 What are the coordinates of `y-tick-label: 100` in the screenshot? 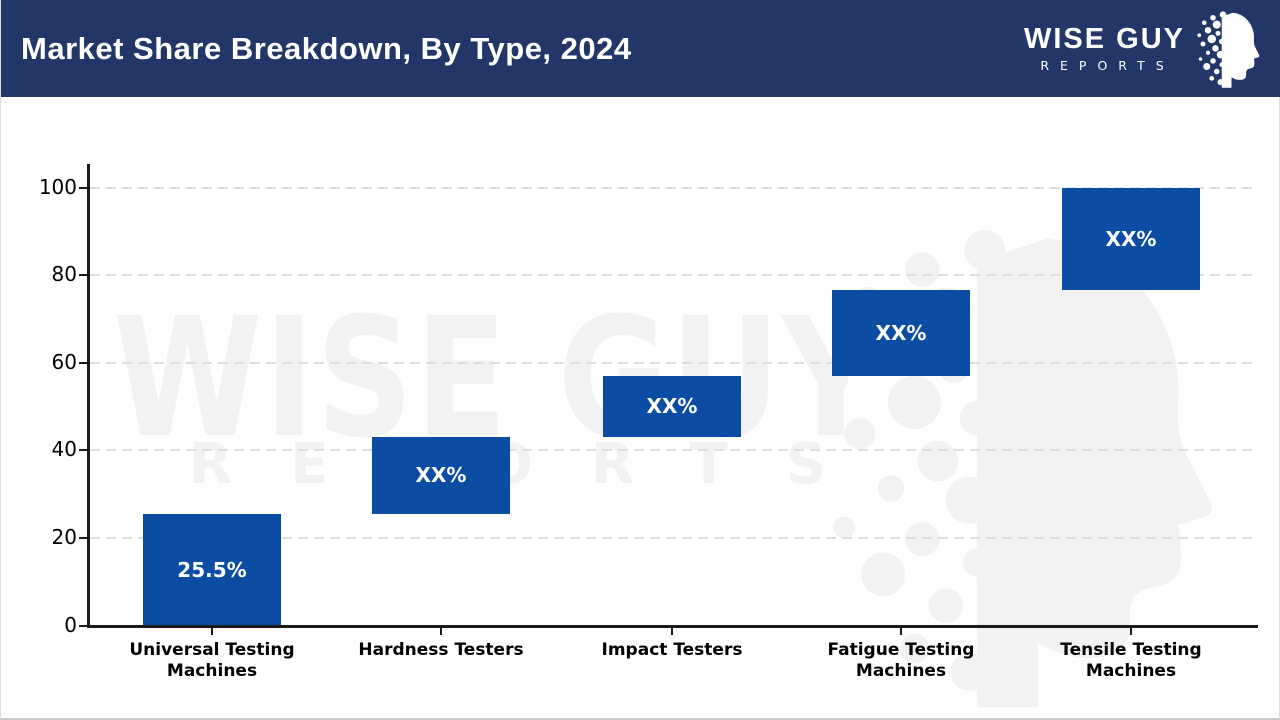 It's located at (57, 186).